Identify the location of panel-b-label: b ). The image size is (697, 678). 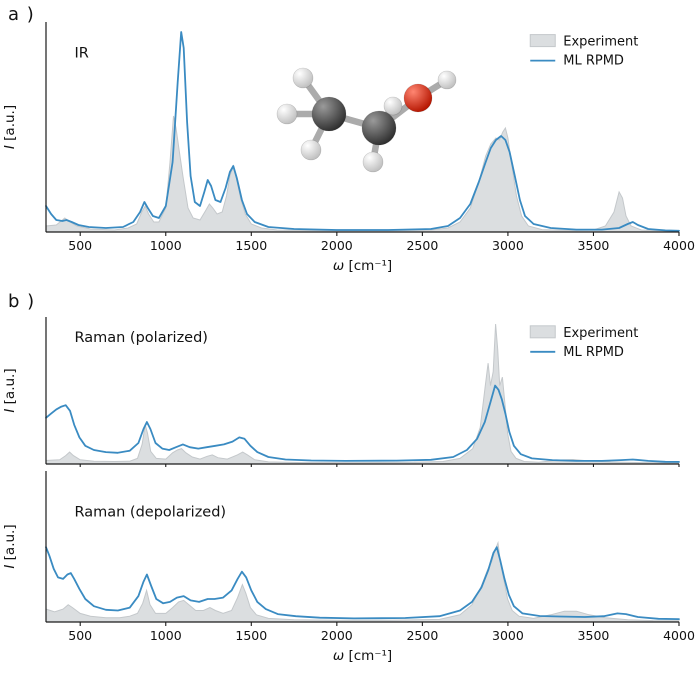
(22, 301).